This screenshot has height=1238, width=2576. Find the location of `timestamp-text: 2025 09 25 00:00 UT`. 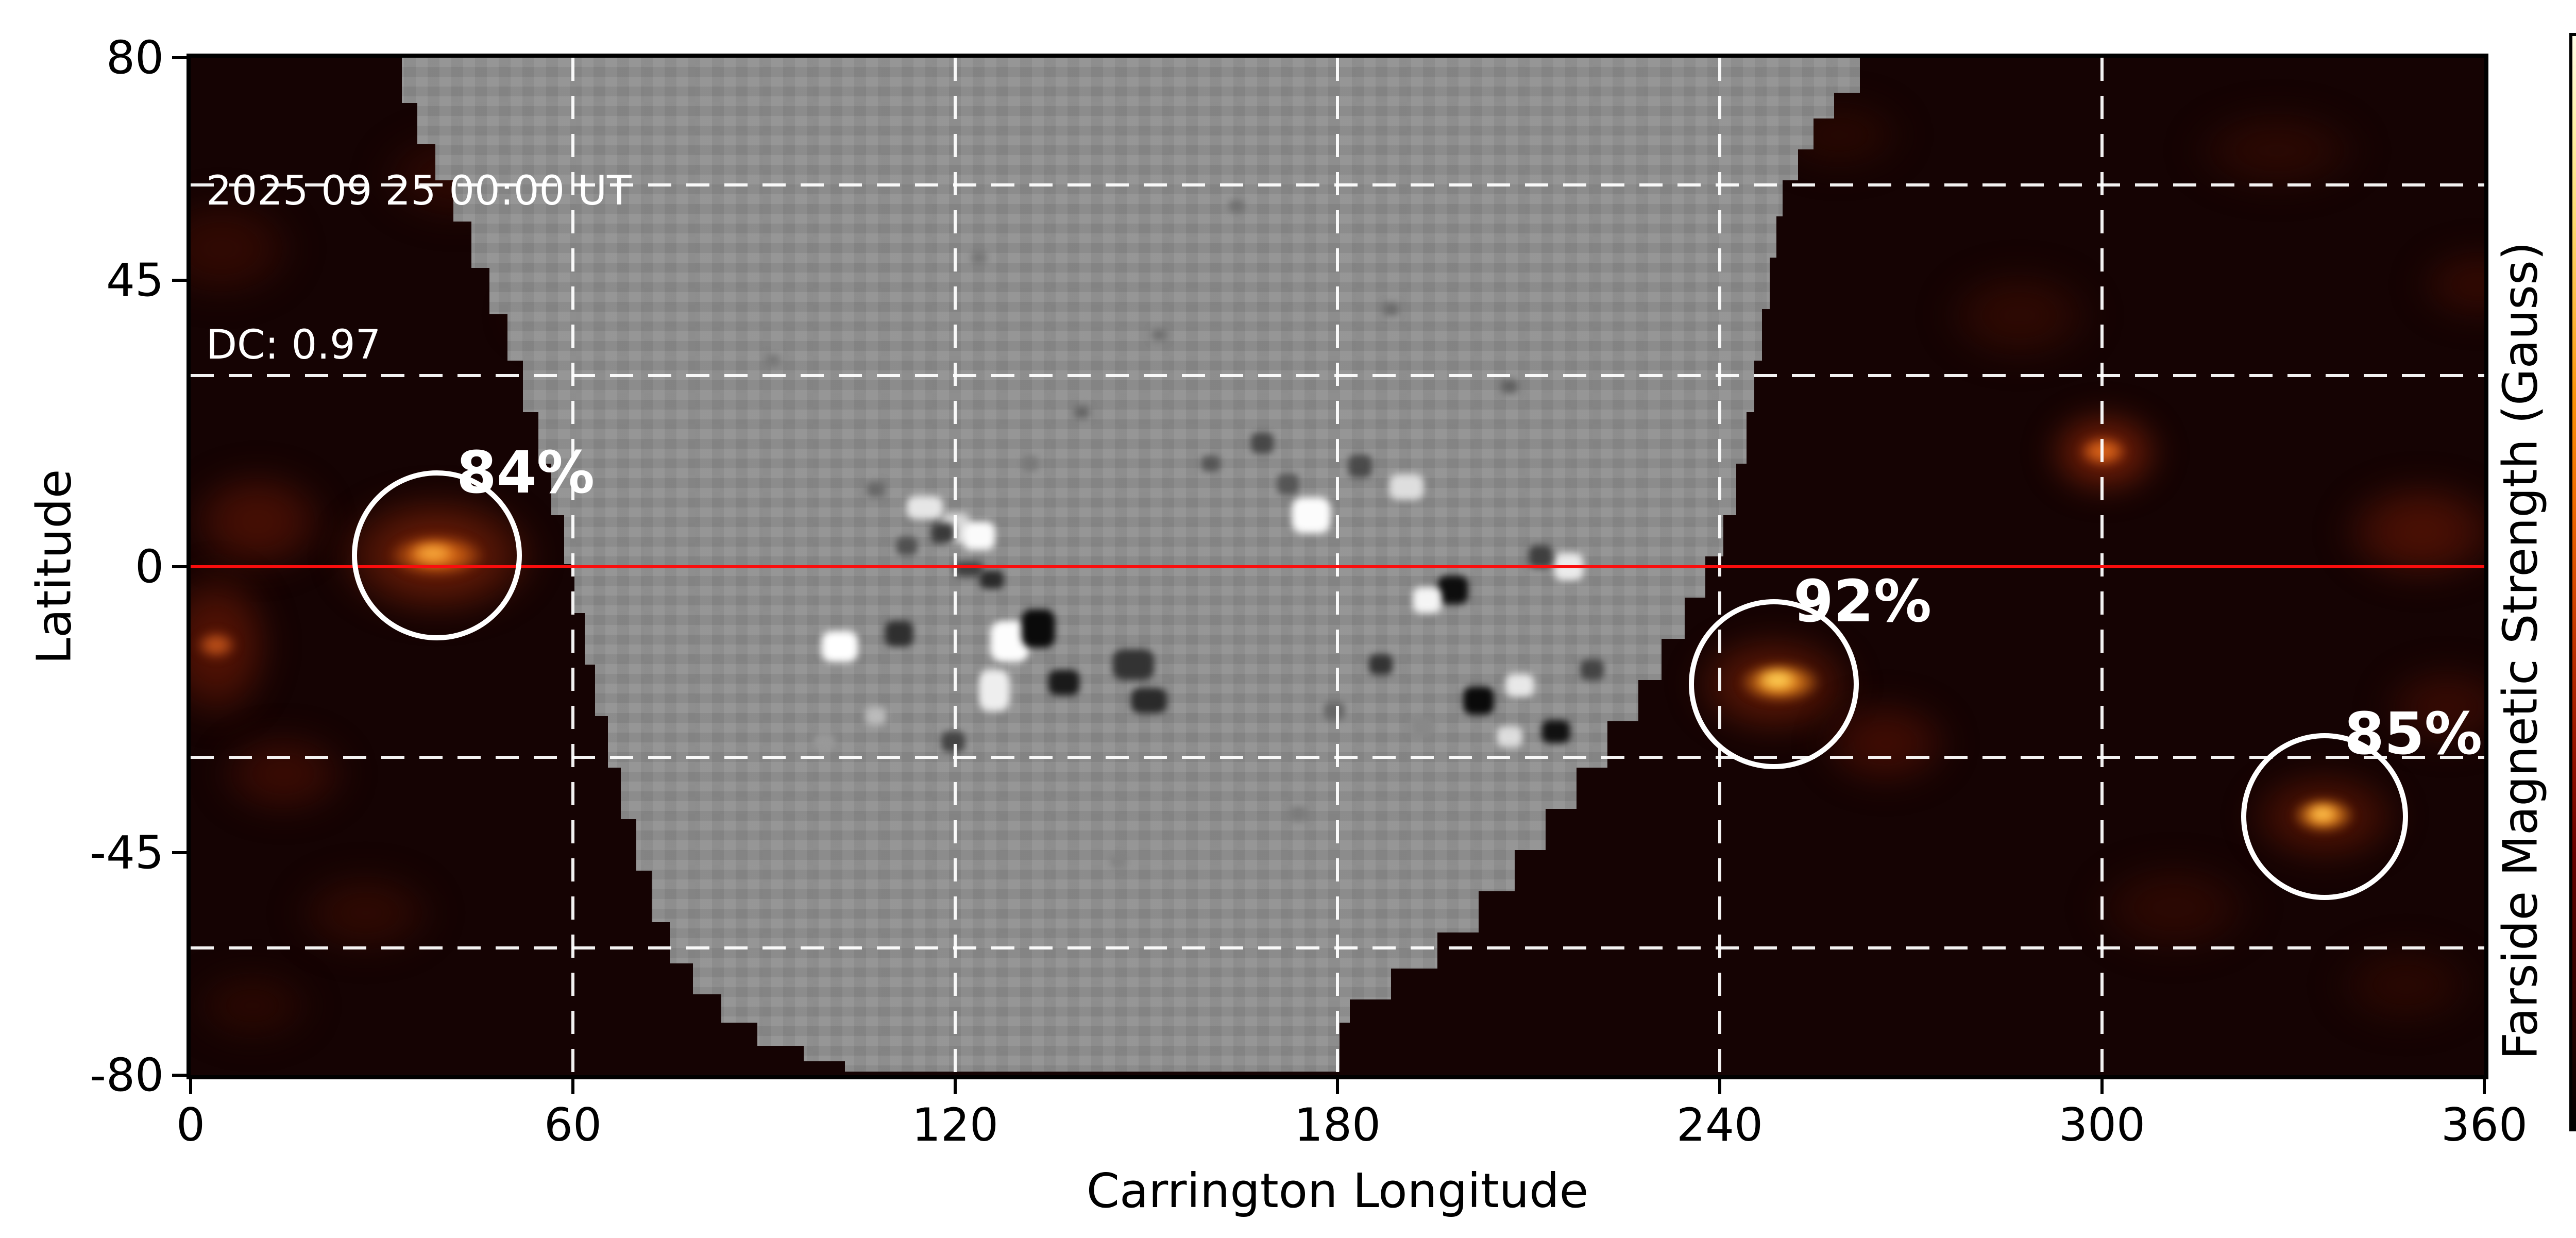

timestamp-text: 2025 09 25 00:00 UT is located at coordinates (419, 190).